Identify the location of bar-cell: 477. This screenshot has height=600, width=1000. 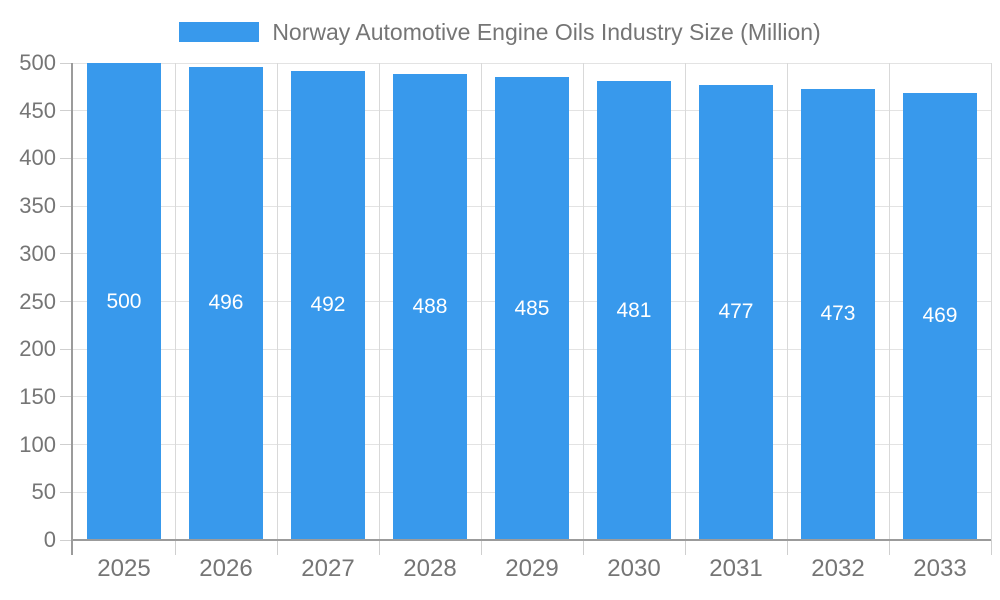
(736, 301).